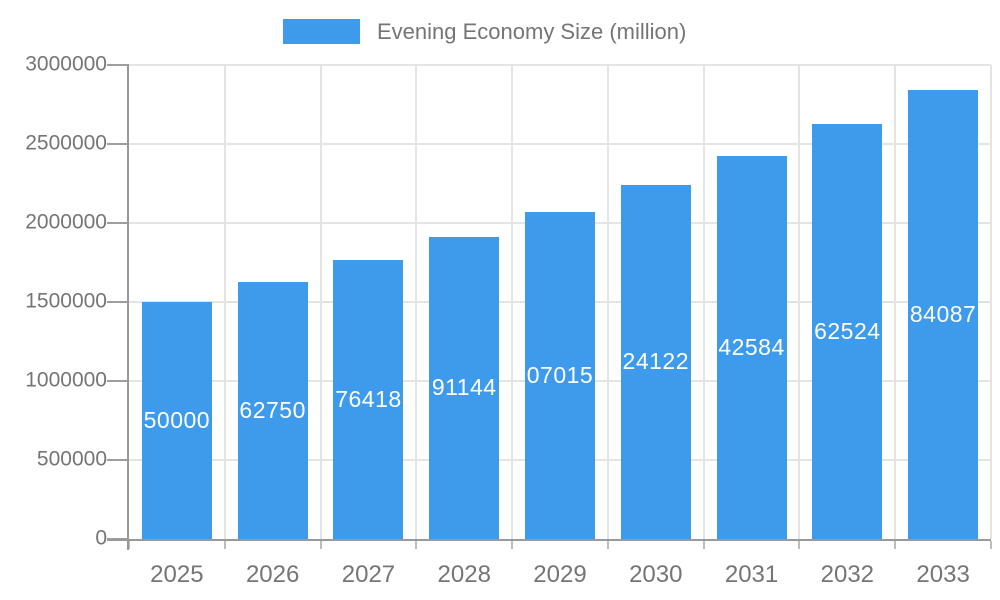 The height and width of the screenshot is (600, 1000). What do you see at coordinates (847, 574) in the screenshot?
I see `x-axis-tick-label: 2032` at bounding box center [847, 574].